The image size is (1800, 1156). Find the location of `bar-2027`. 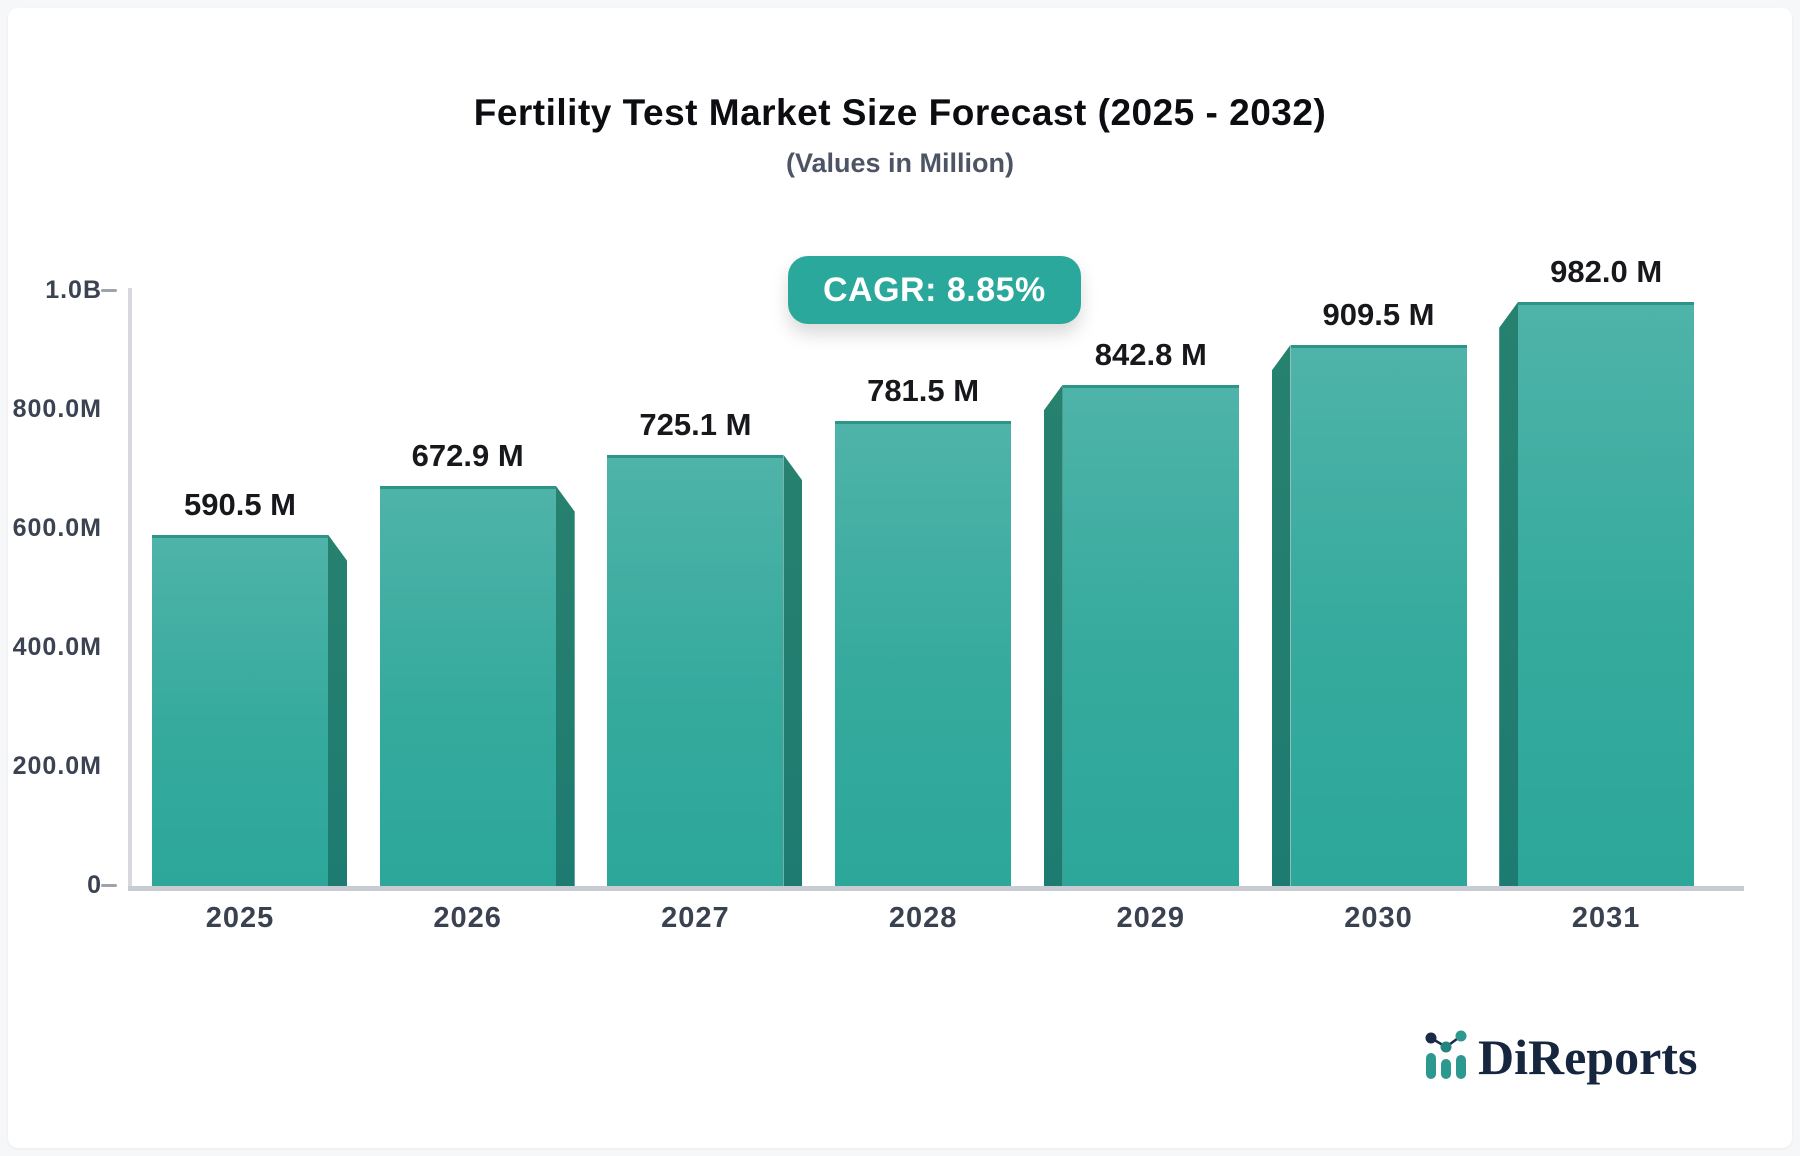

bar-2027 is located at coordinates (695, 670).